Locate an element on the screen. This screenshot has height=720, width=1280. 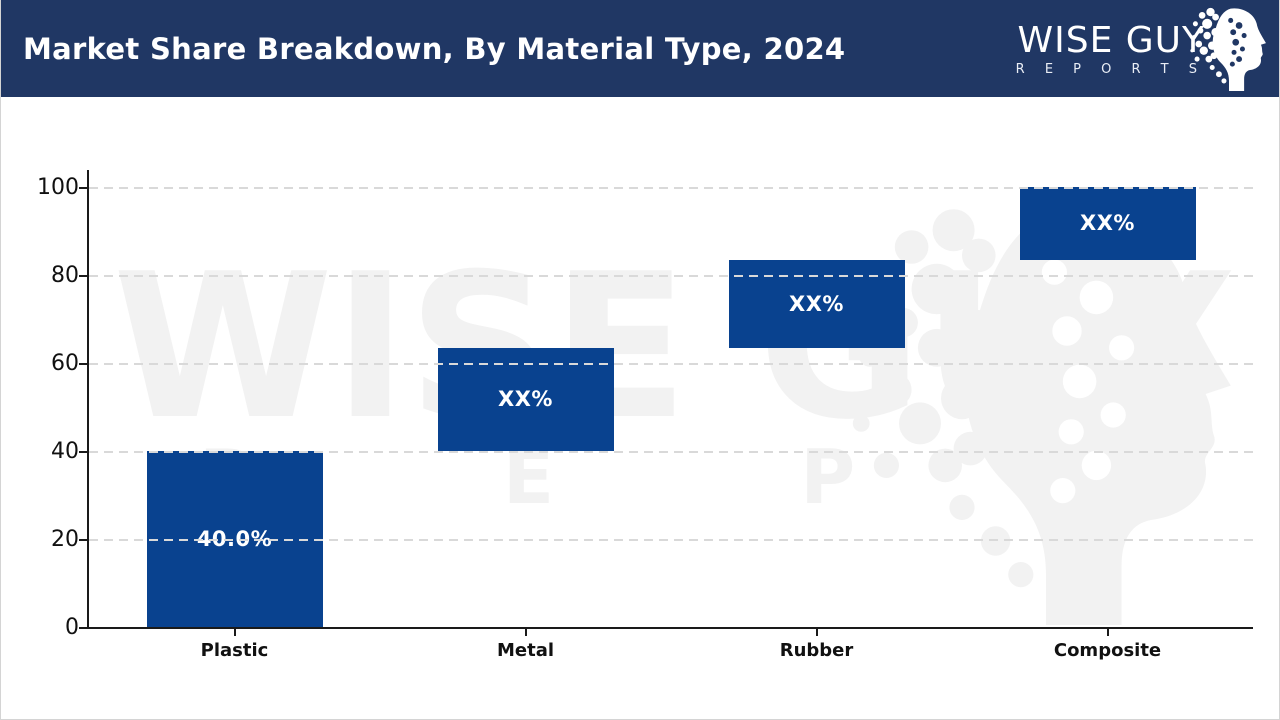
y-tick-label: 40 is located at coordinates (65, 451).